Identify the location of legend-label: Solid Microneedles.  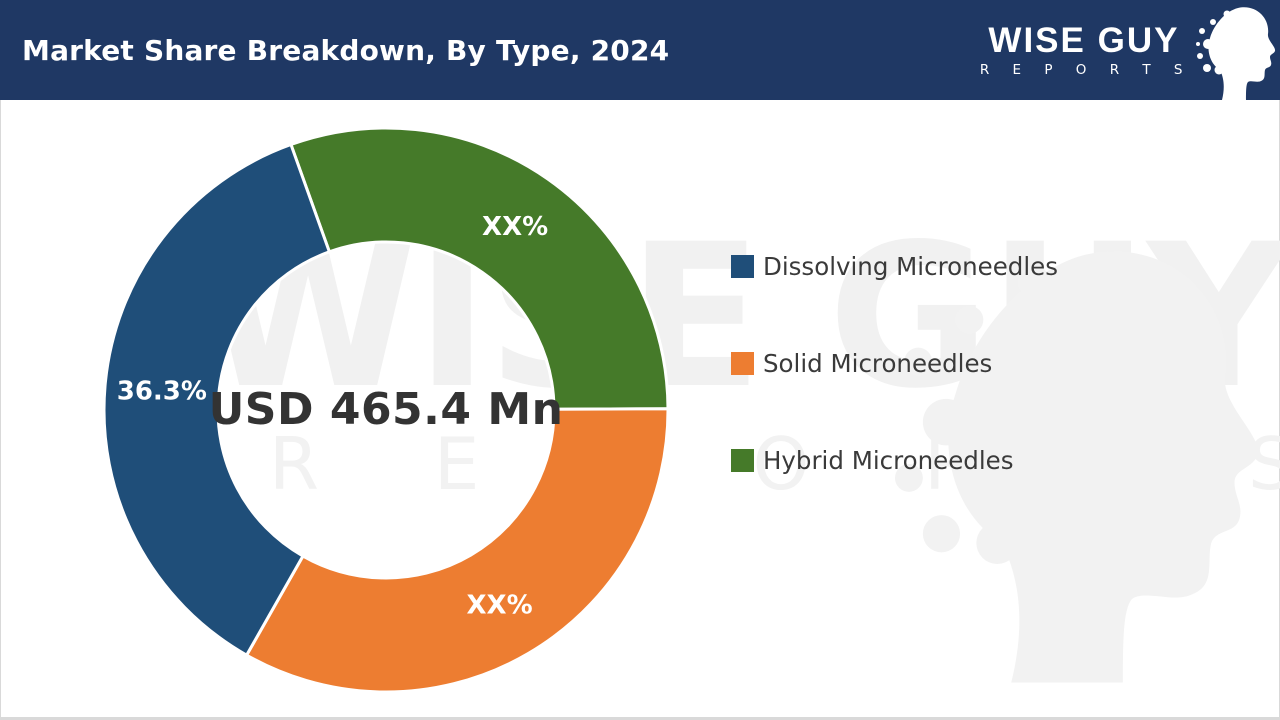
(878, 363).